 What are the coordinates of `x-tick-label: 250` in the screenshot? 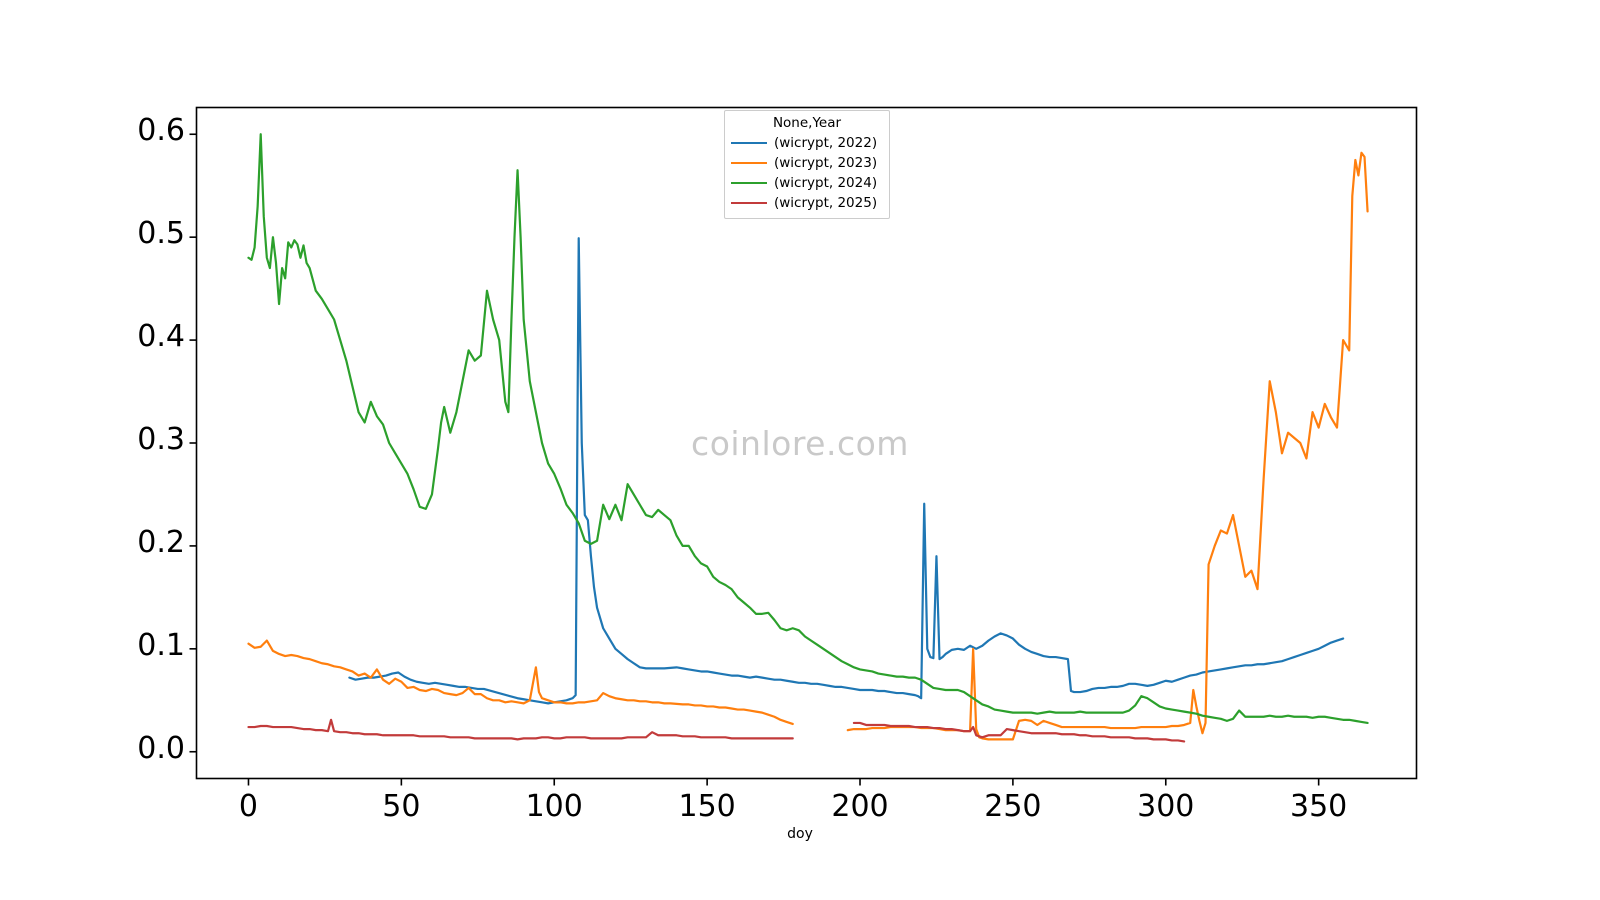 It's located at (1013, 806).